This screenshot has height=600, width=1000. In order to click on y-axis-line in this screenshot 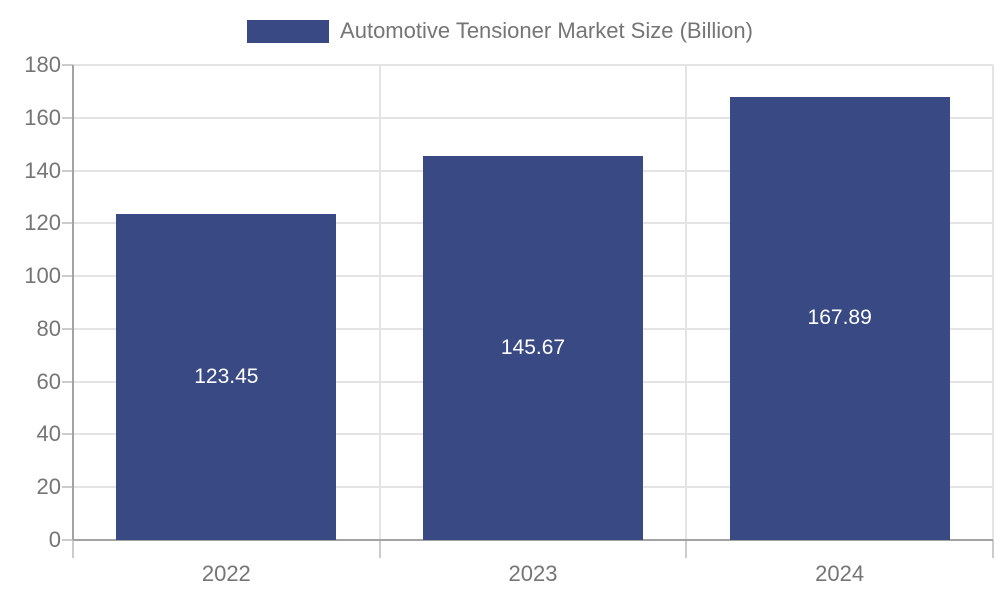, I will do `click(73, 302)`.